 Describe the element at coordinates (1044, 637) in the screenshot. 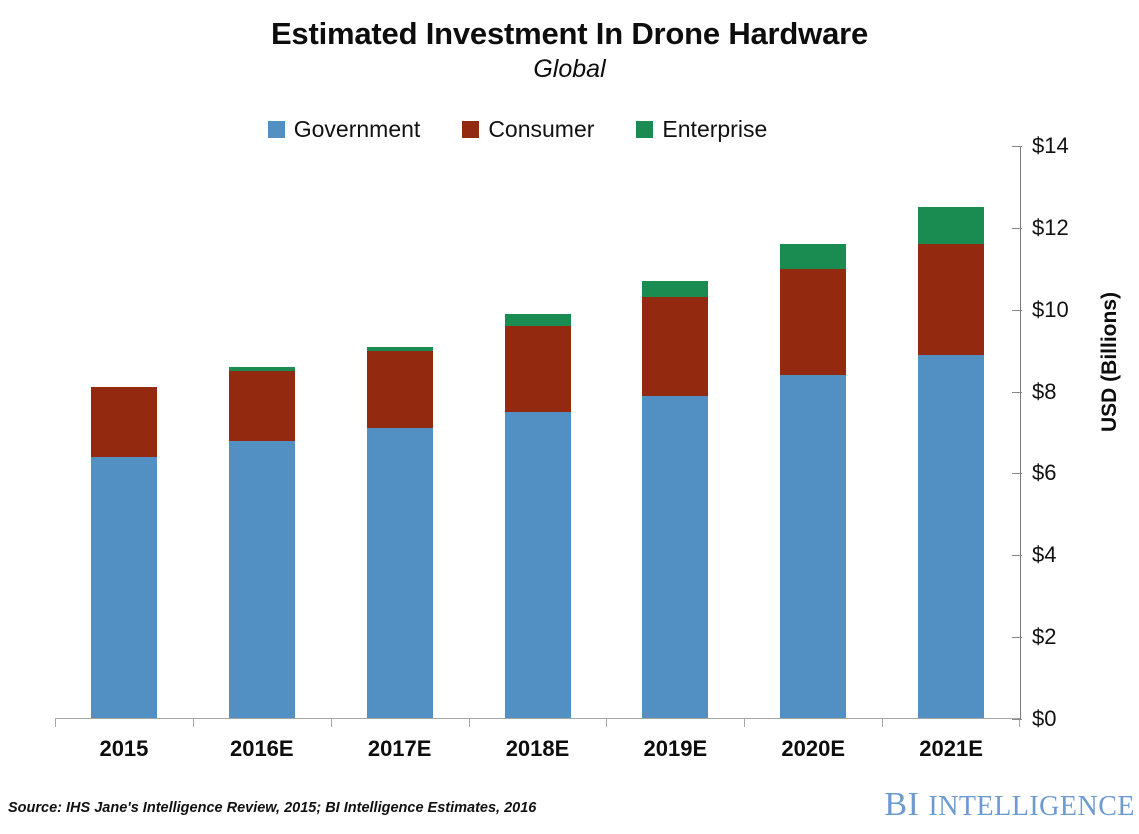

I see `y-axis-tick-label: $2` at that location.